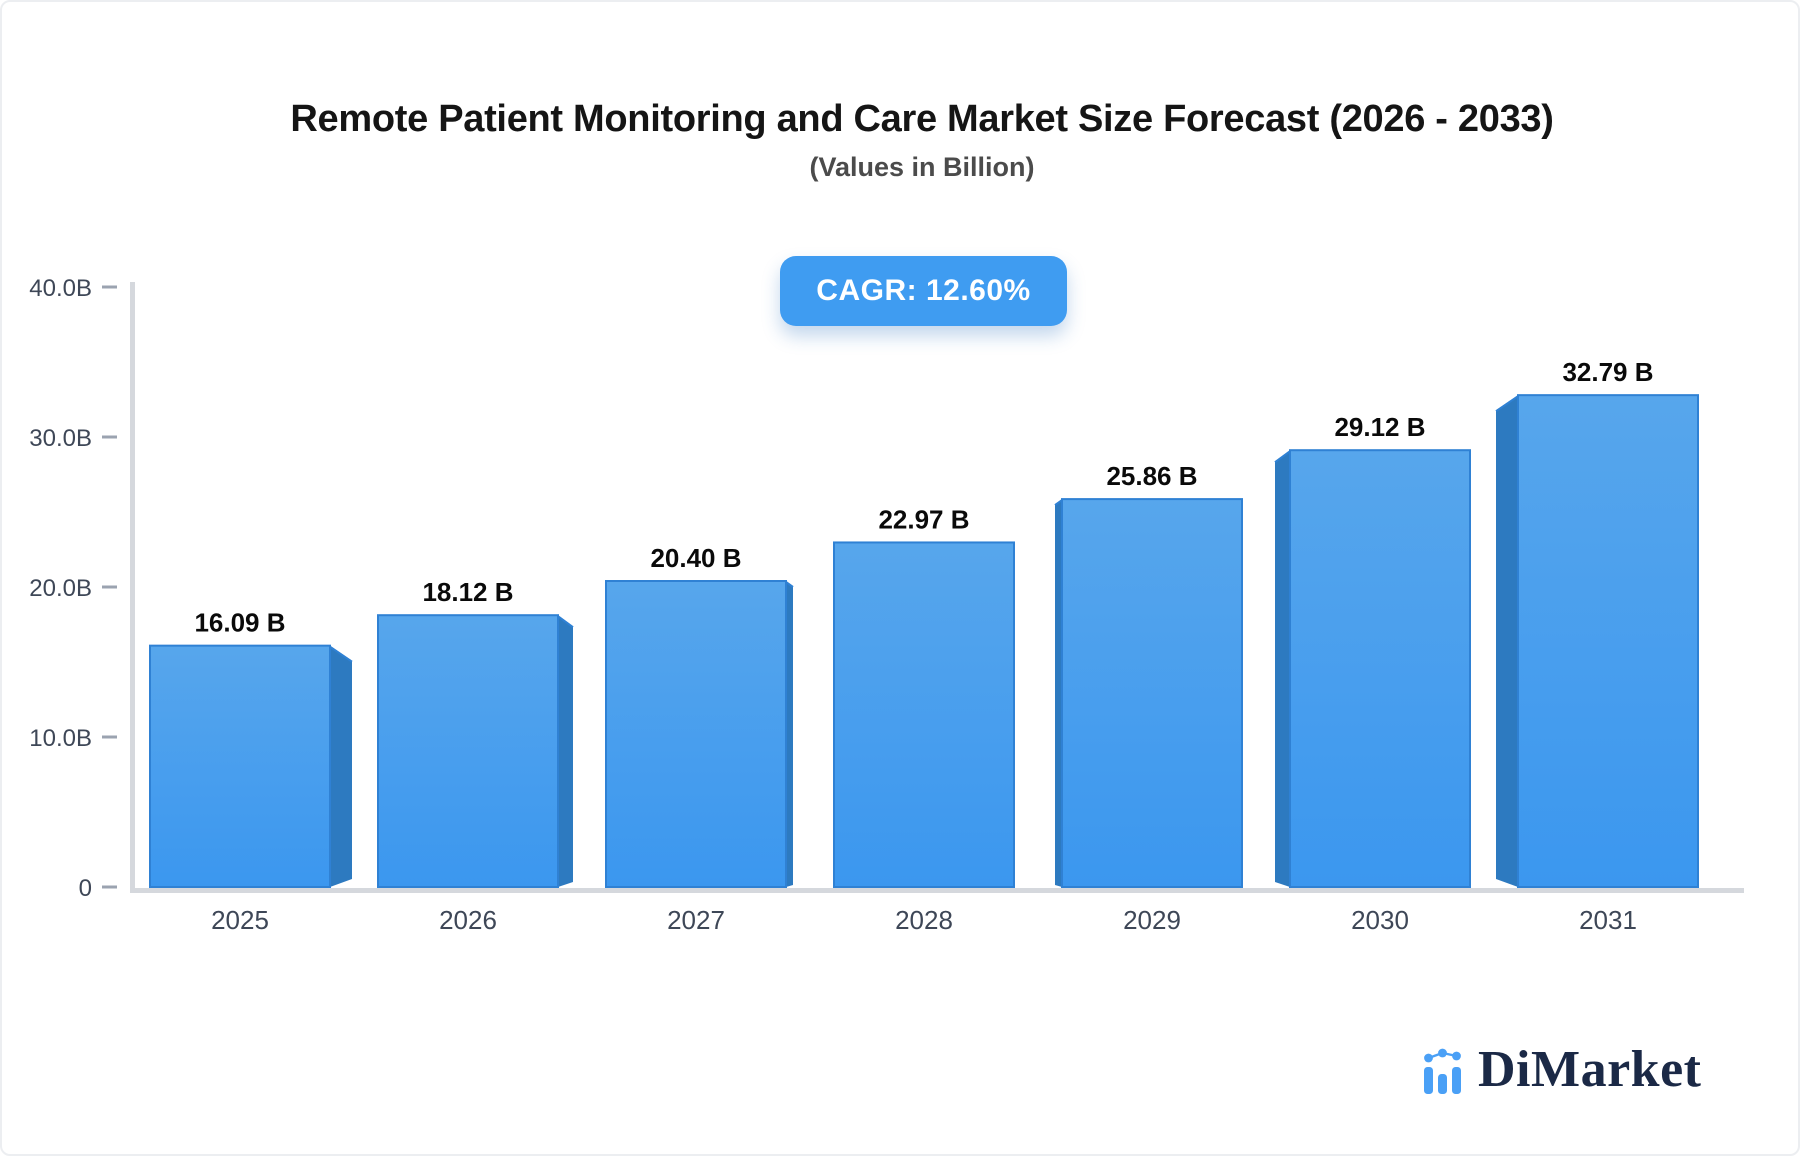 This screenshot has height=1156, width=1800. Describe the element at coordinates (1442, 1071) in the screenshot. I see `mini-bar-chart-icon` at that location.